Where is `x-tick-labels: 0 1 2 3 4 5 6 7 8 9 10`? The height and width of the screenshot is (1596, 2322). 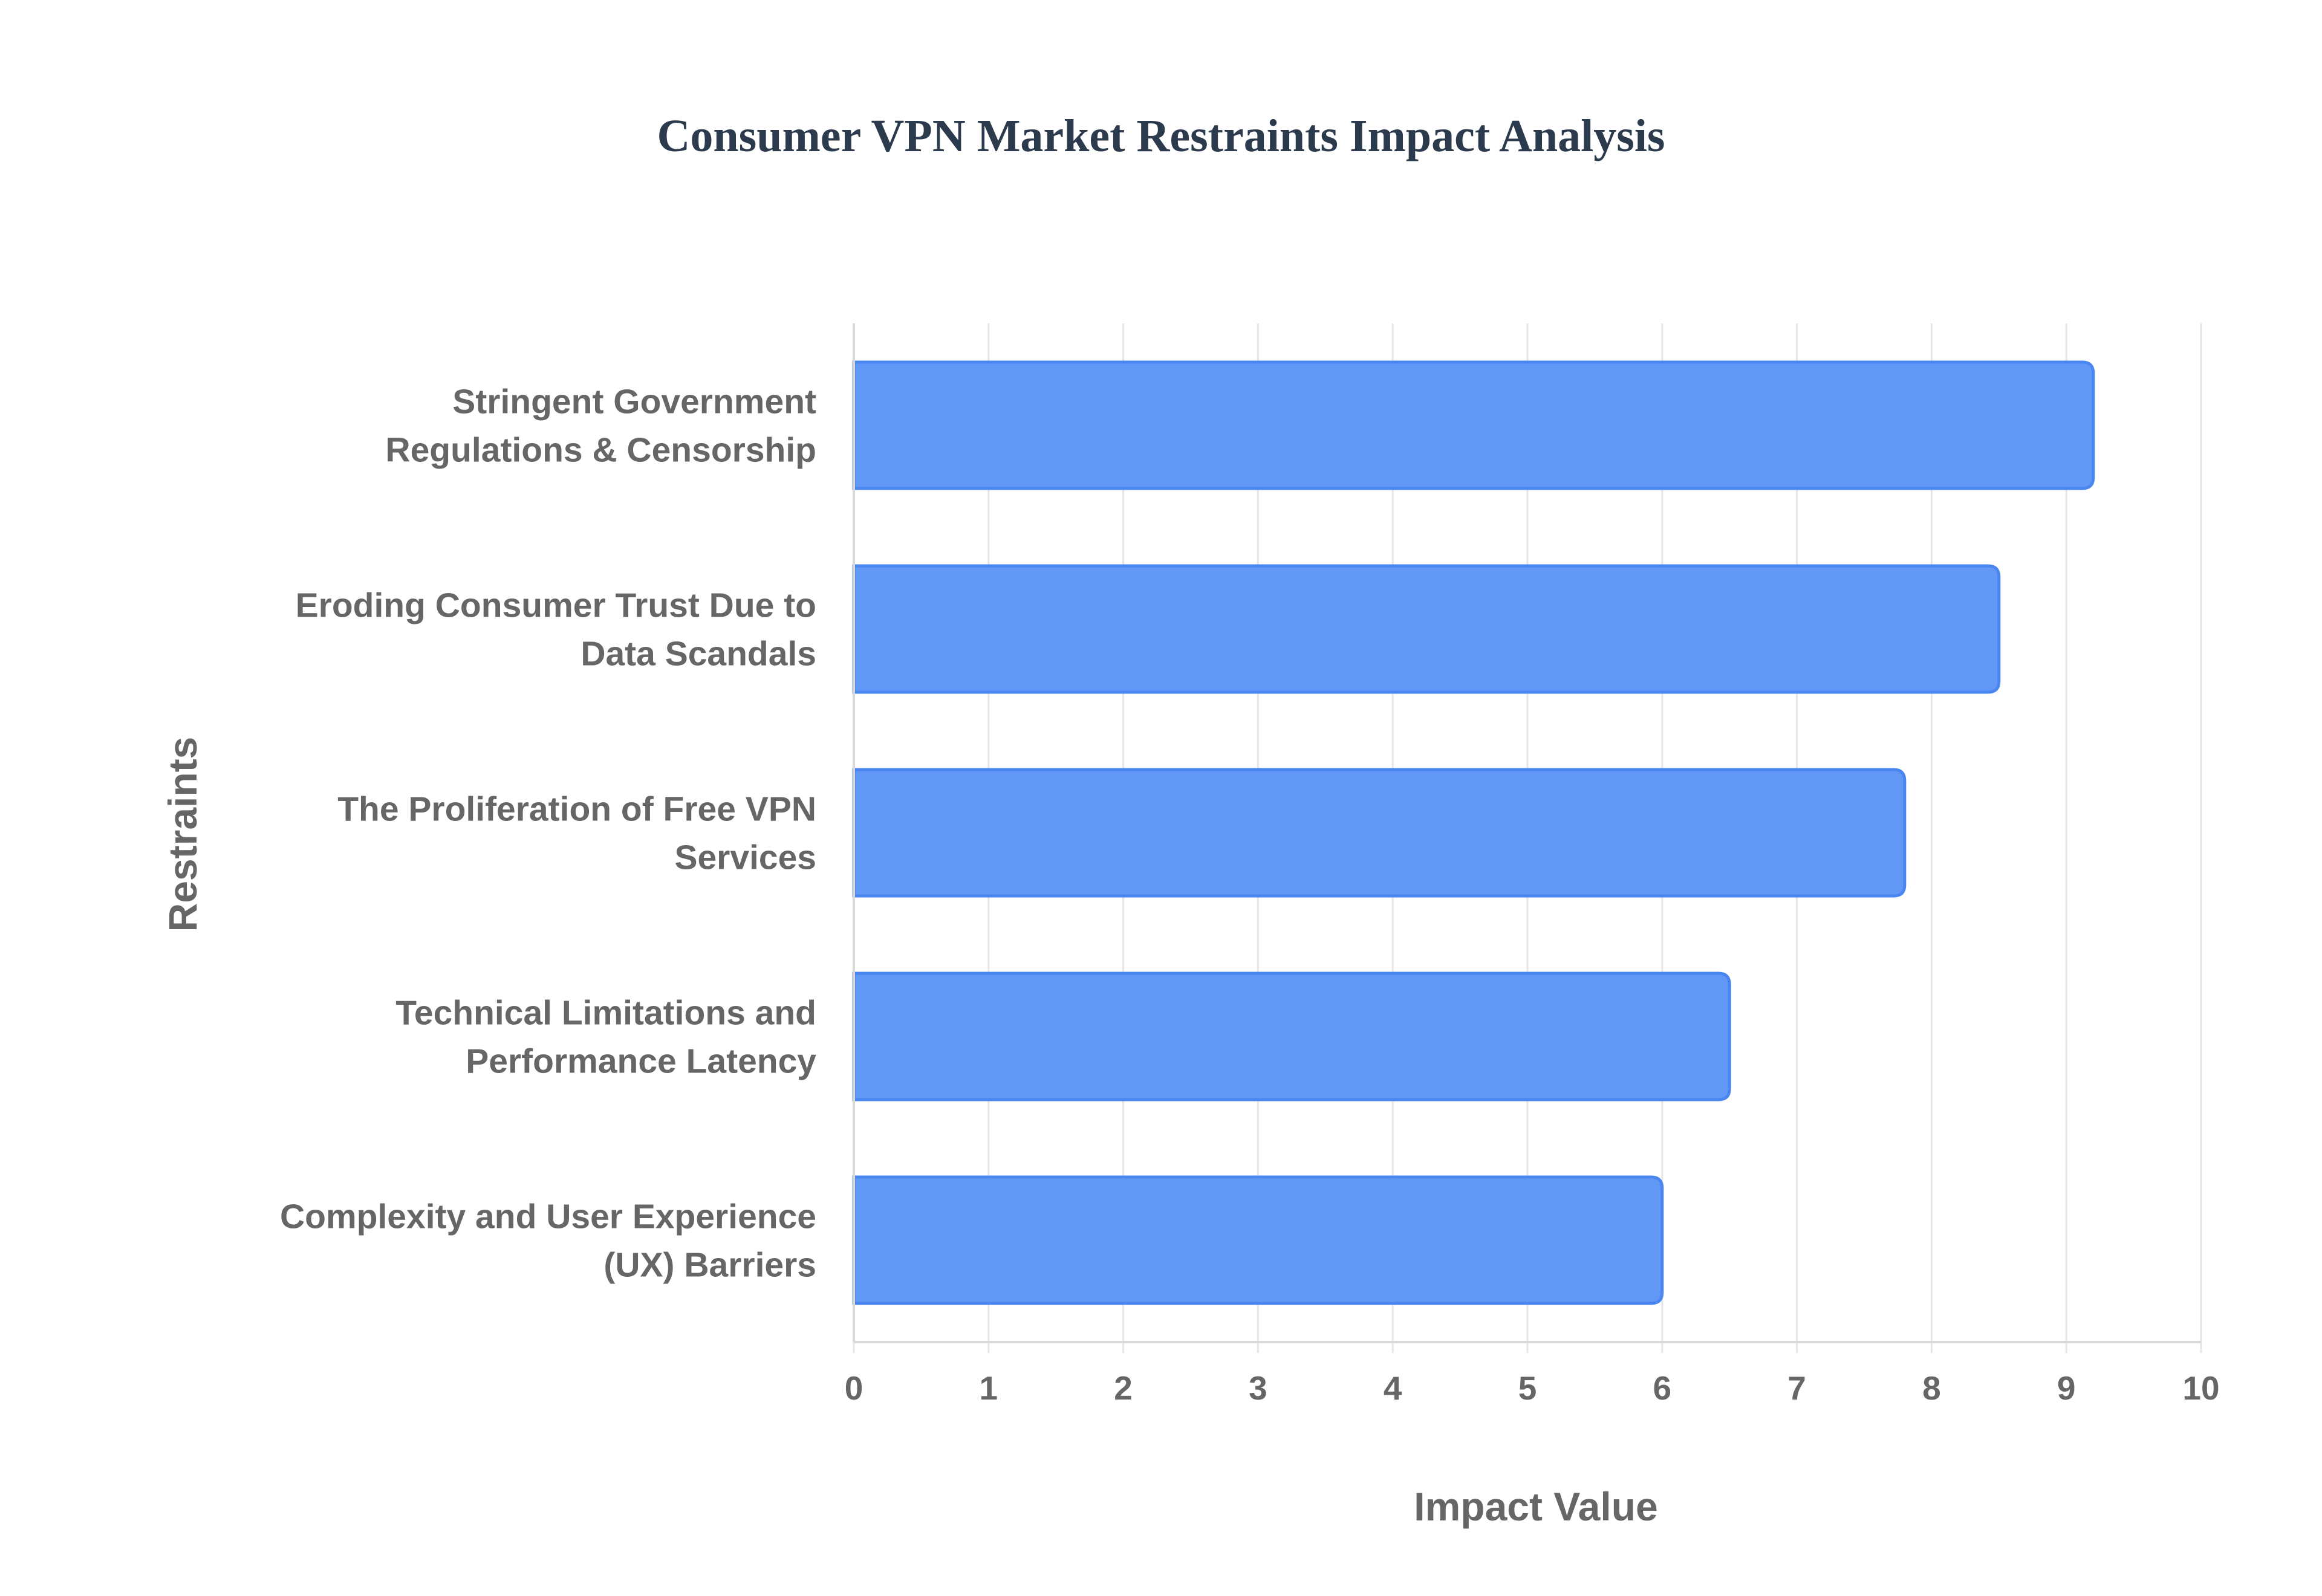
x-tick-labels: 0 1 2 3 4 5 6 7 8 9 10 is located at coordinates (1532, 1388).